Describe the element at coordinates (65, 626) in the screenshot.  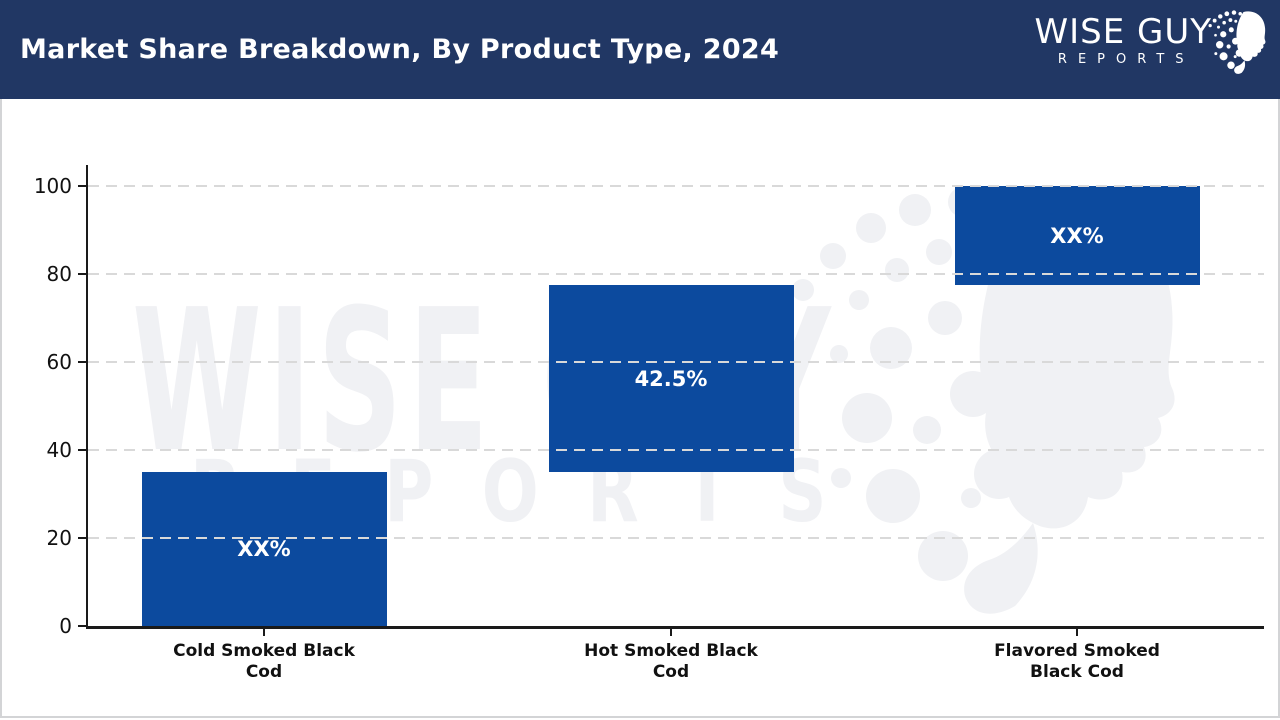
I see `y-tick-label: 0` at that location.